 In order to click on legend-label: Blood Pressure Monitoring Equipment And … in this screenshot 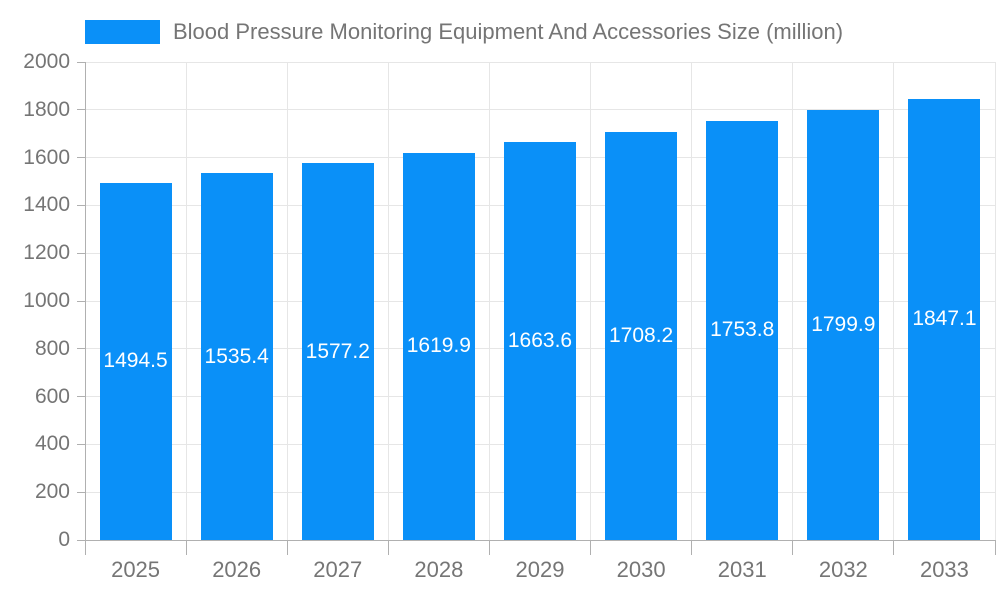, I will do `click(508, 31)`.